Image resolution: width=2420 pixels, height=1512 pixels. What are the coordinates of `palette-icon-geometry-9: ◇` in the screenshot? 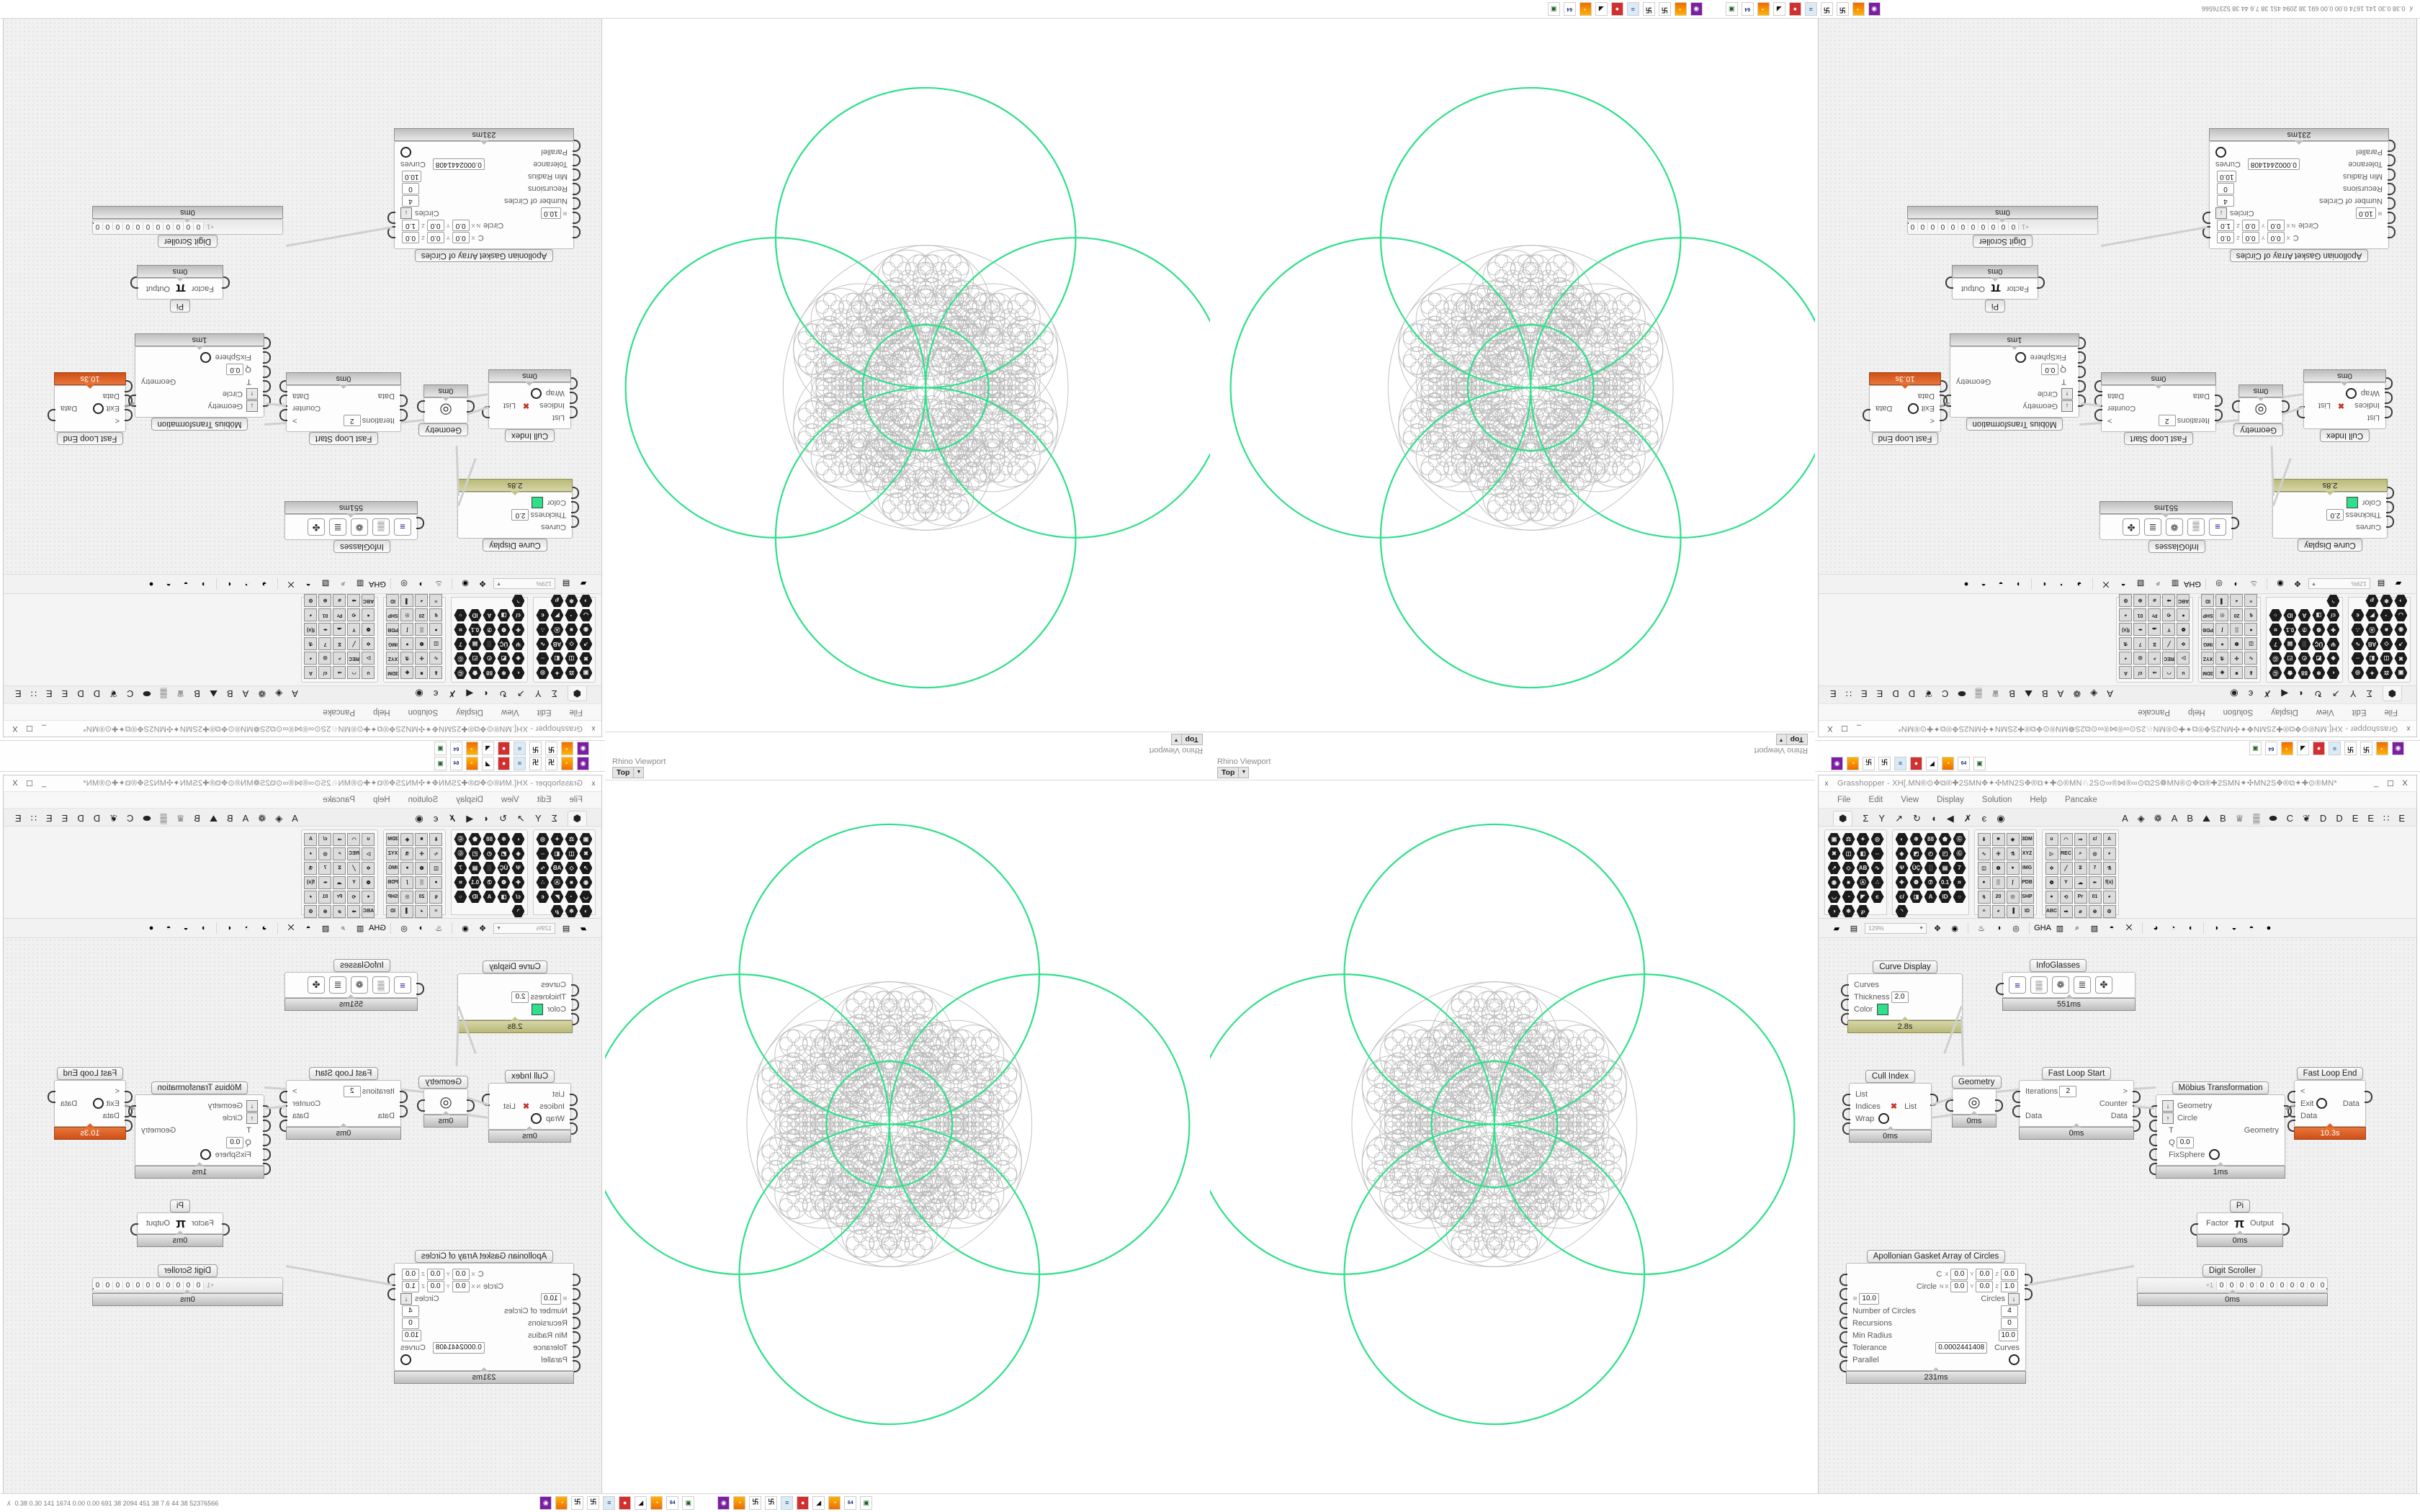 It's located at (571, 868).